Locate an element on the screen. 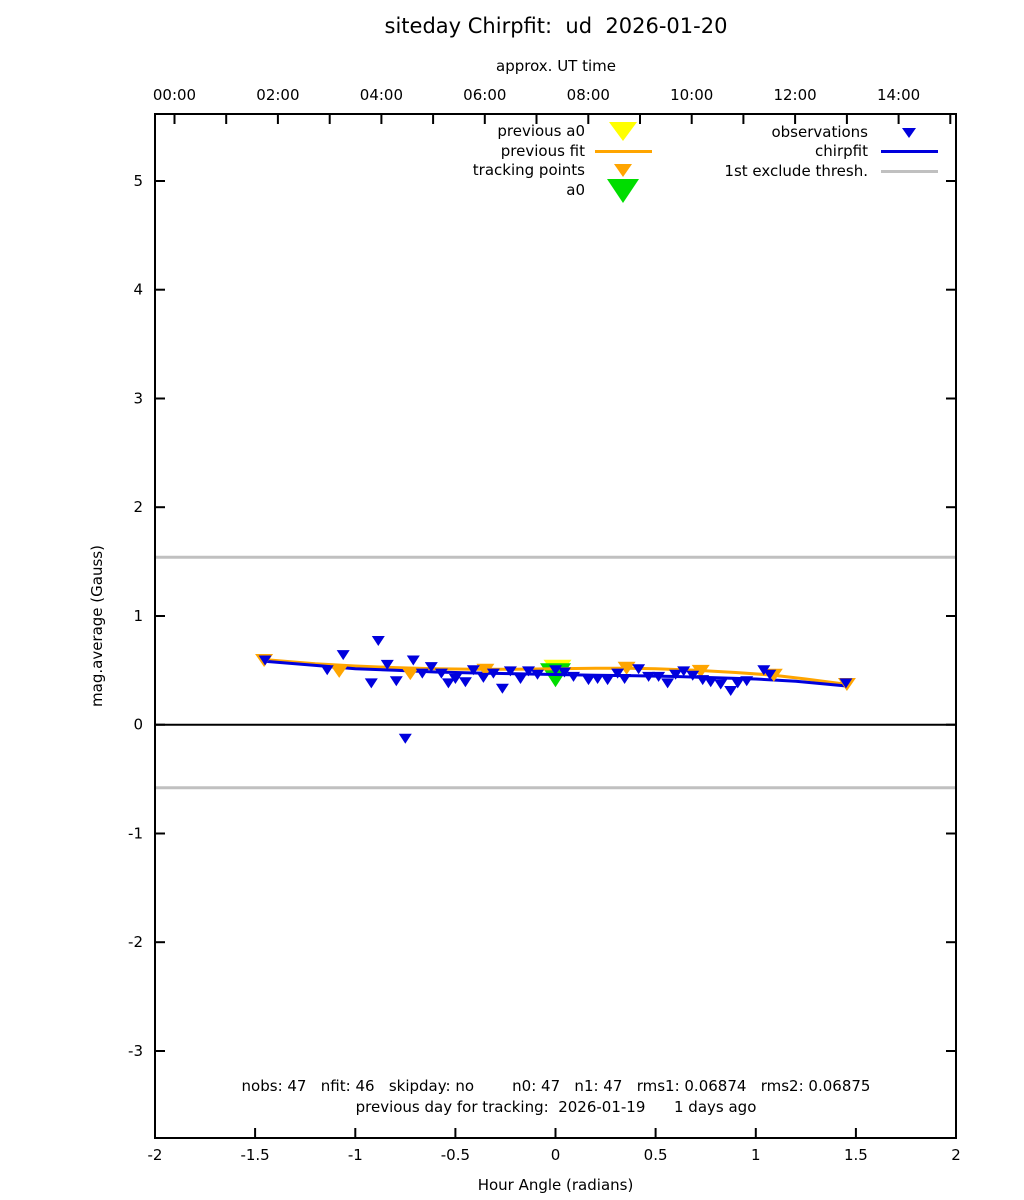  a0-legend-marker is located at coordinates (623, 190).